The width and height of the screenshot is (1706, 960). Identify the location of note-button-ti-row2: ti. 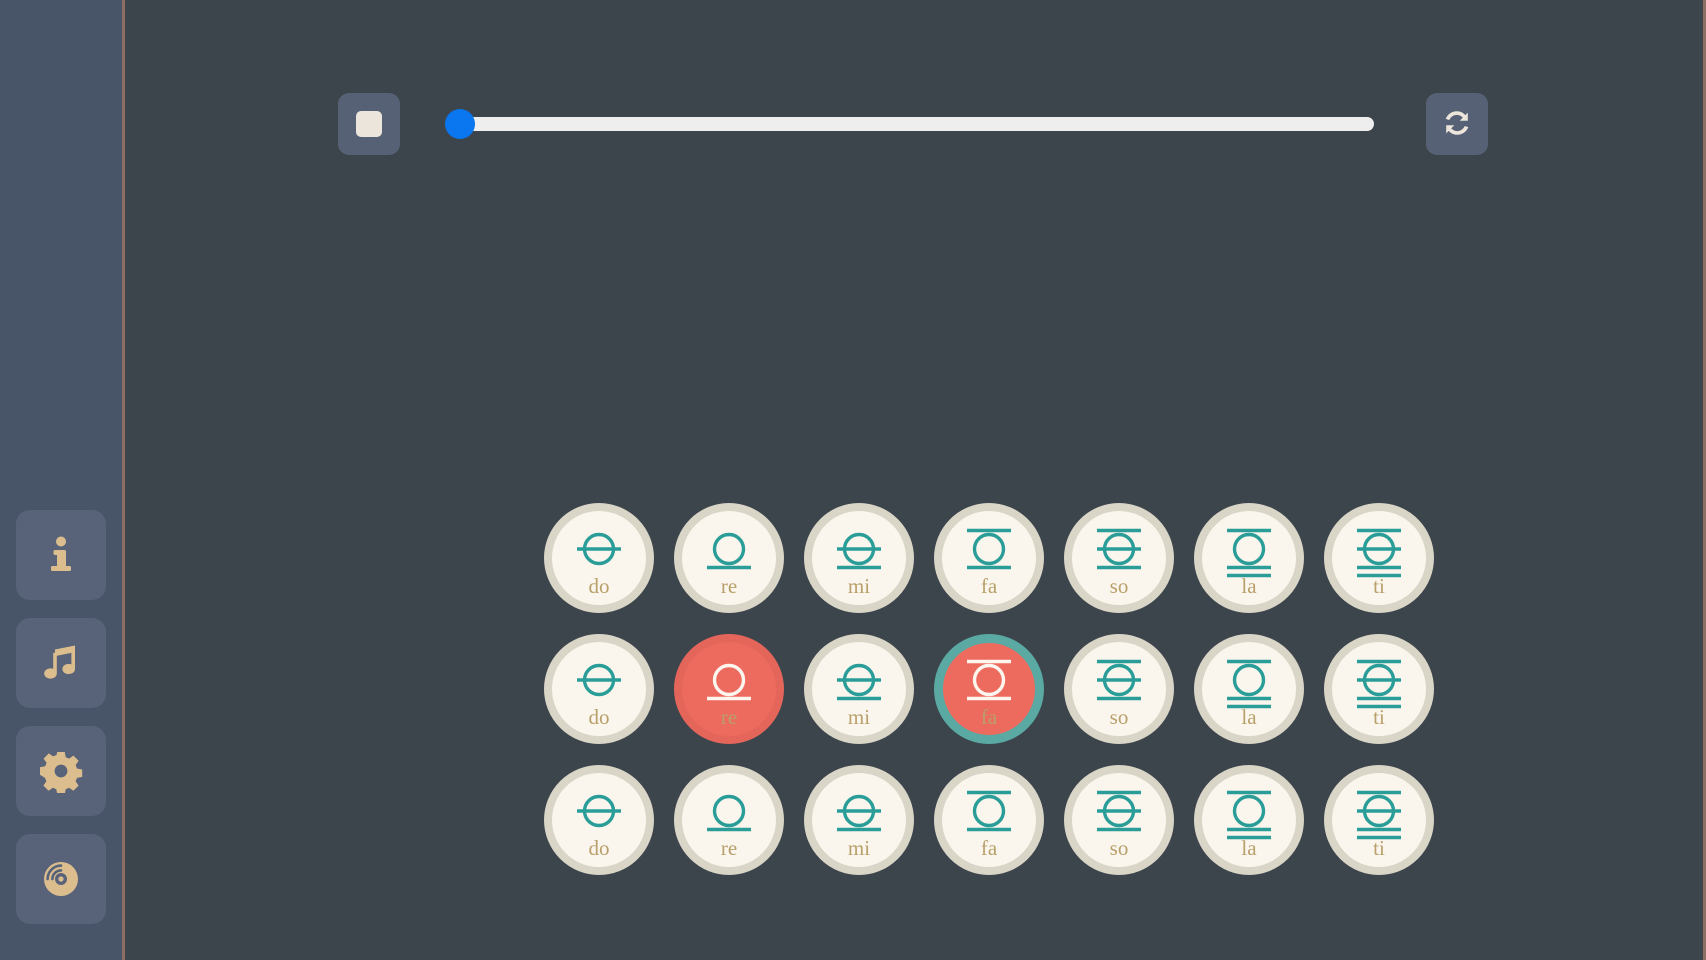
(1379, 820).